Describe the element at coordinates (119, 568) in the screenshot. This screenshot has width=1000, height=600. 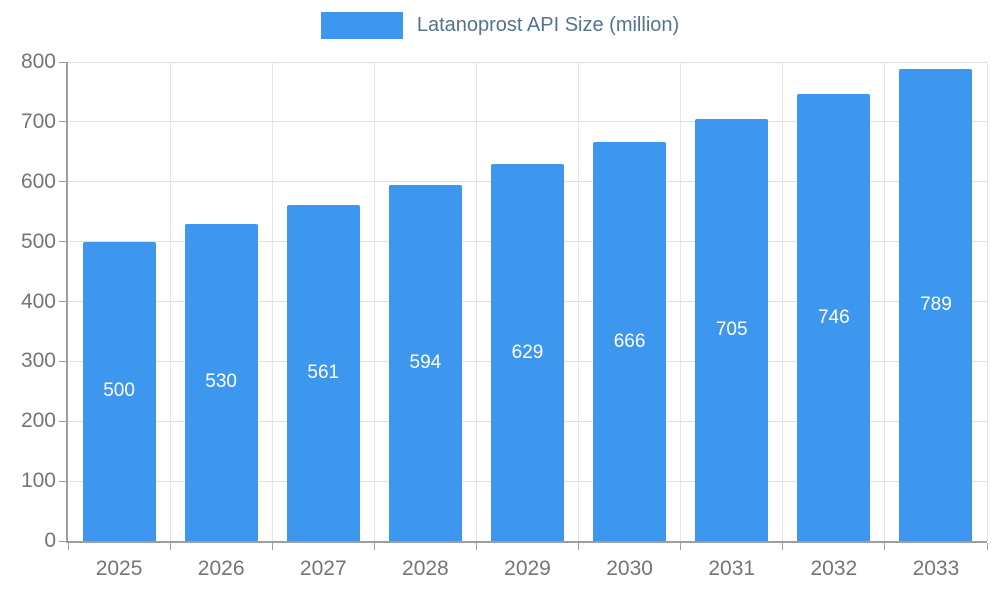
I see `x-axis-tick-label: 2025` at that location.